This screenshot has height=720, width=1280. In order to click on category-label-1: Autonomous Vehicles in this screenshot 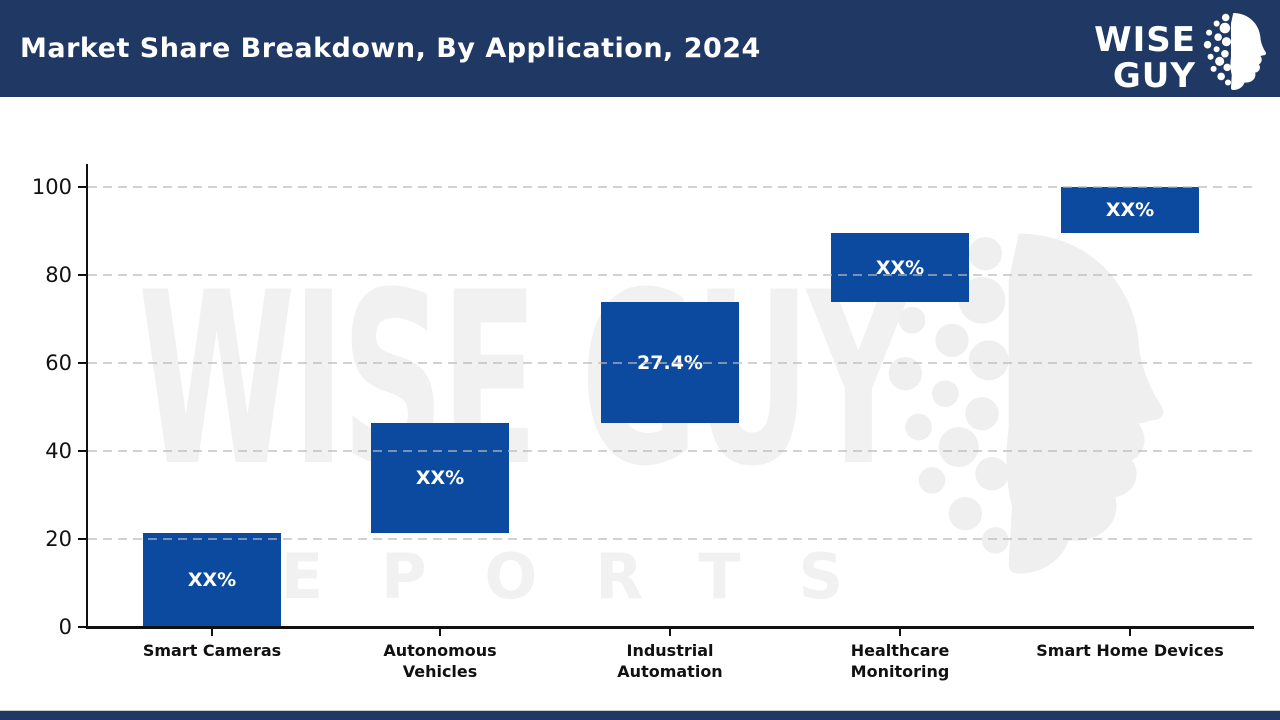, I will do `click(440, 661)`.